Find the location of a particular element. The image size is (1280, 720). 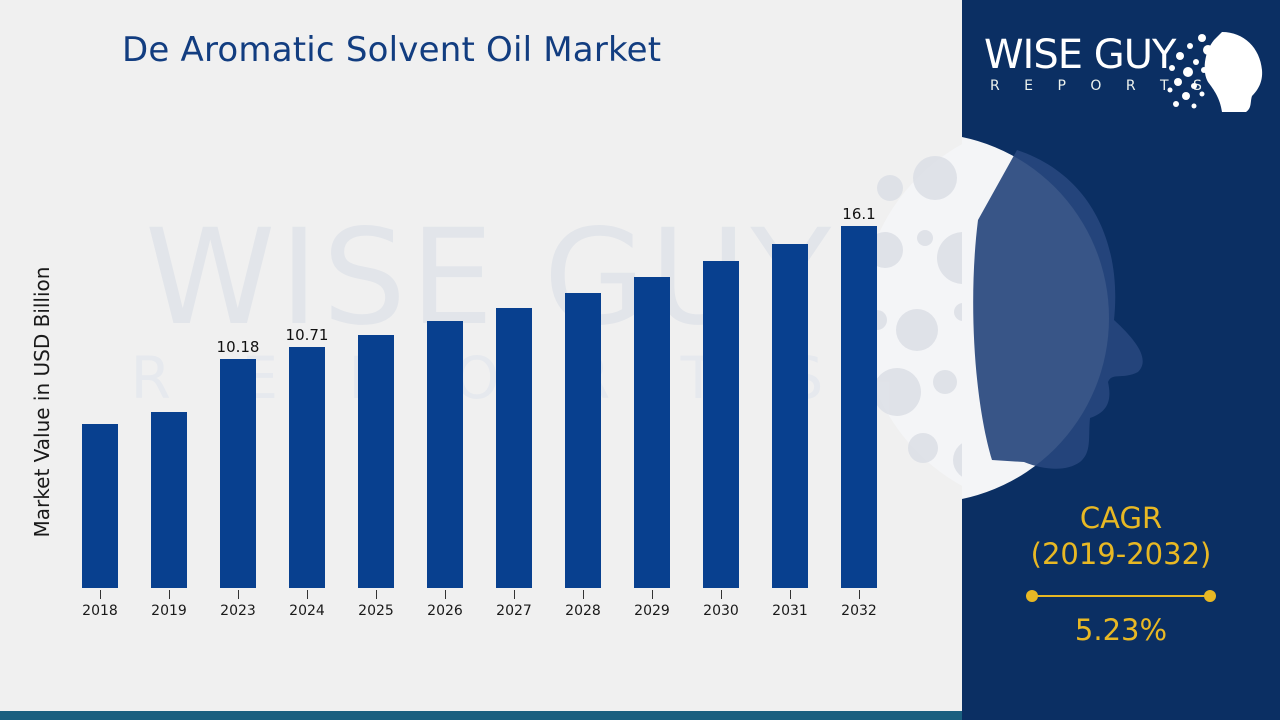

bar-2026 is located at coordinates (445, 454).